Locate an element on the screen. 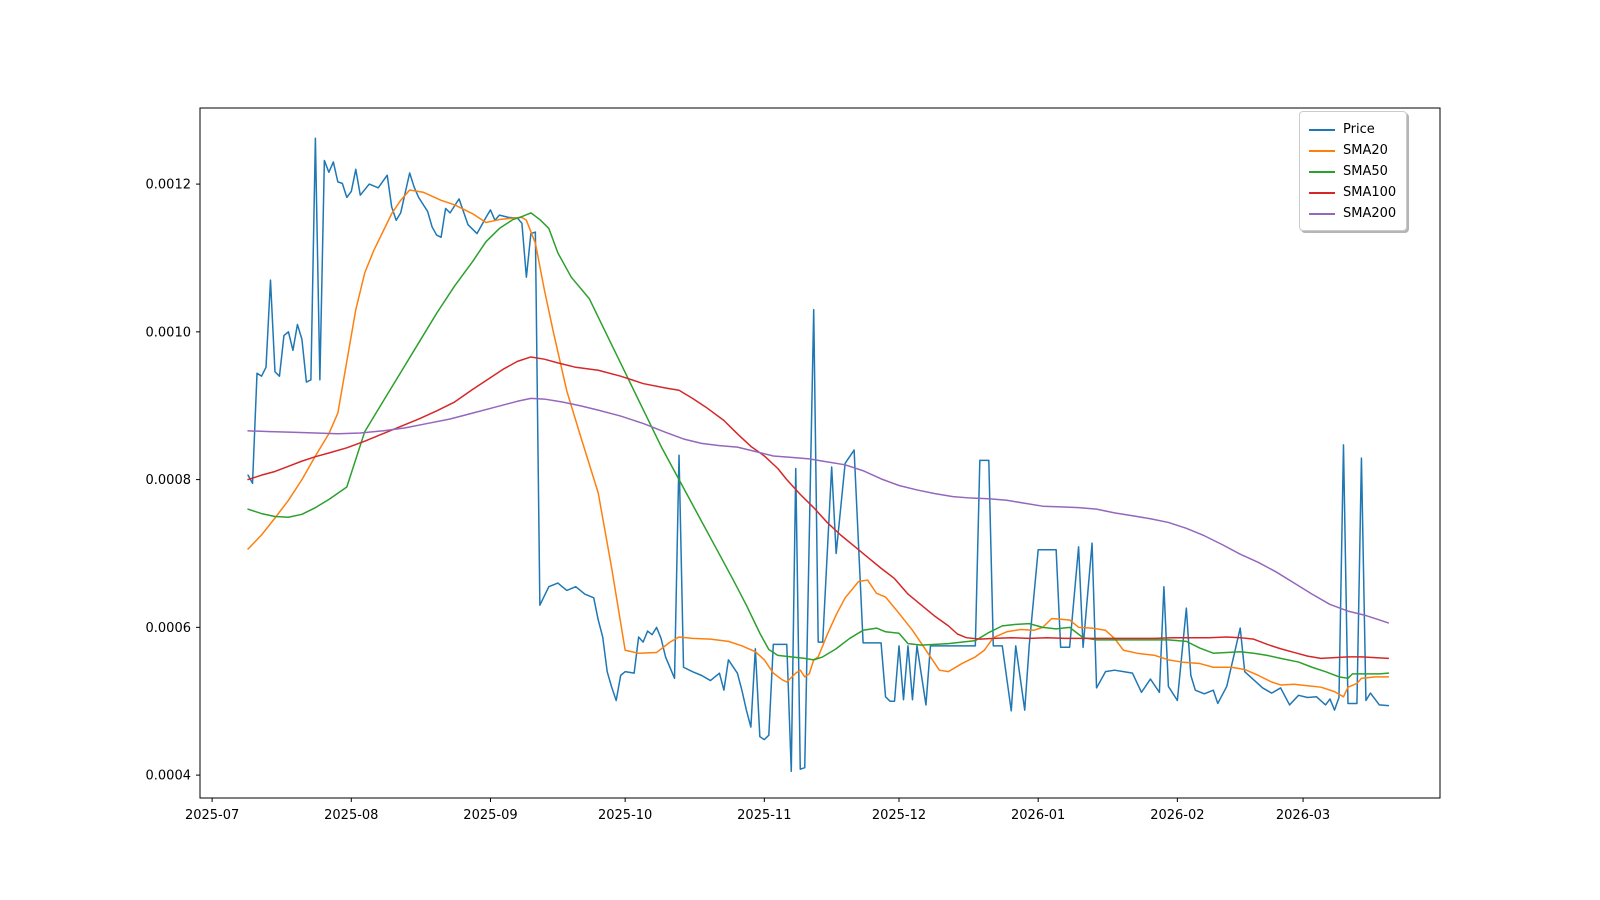  legend-entry-sma50: SMA50 is located at coordinates (1352, 171).